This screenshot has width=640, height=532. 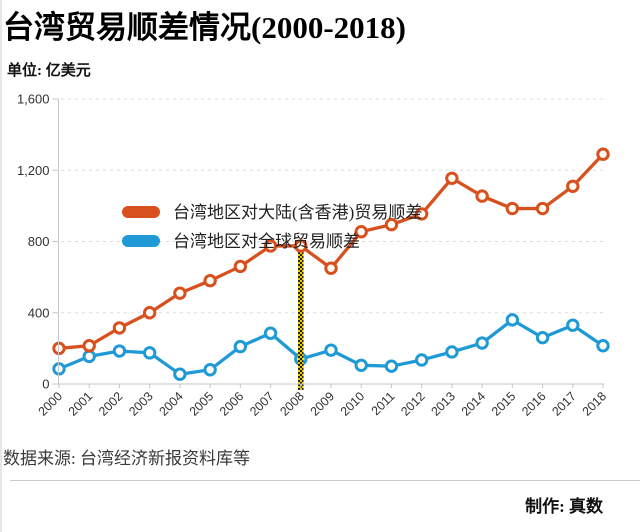 I want to click on data-source-label: 数据来源: 台湾经济新报资料库等, so click(x=126, y=458).